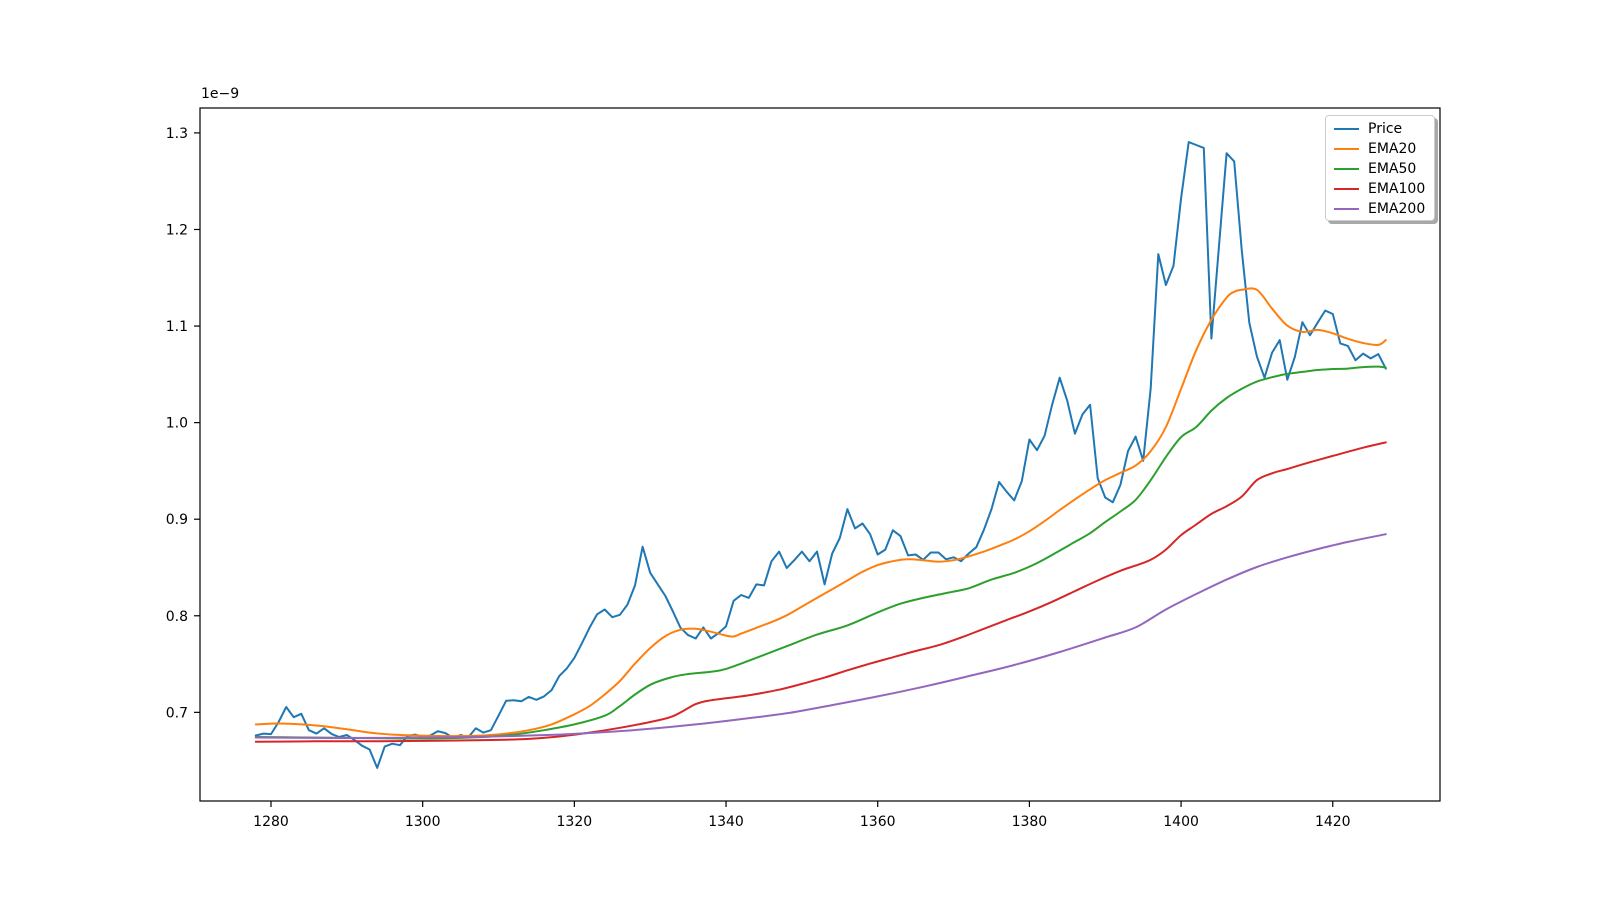 The image size is (1600, 900). What do you see at coordinates (1346, 149) in the screenshot?
I see `ema20-line-swatch-icon` at bounding box center [1346, 149].